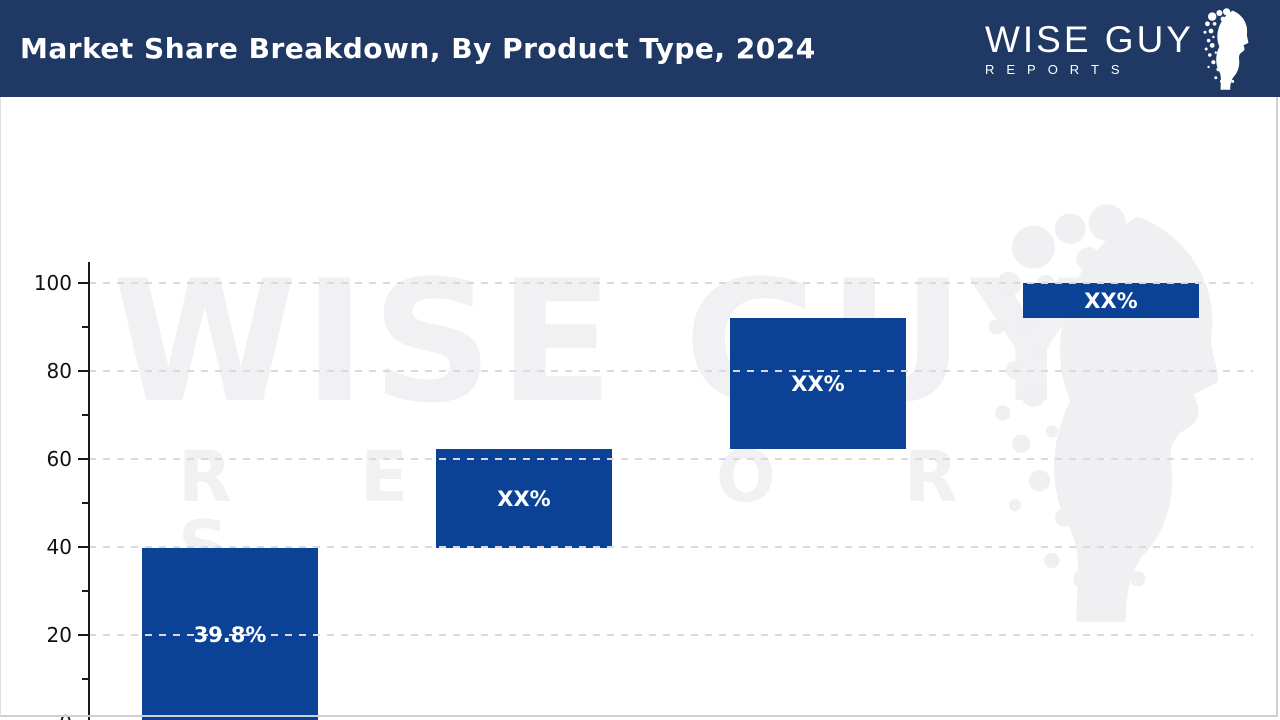 The height and width of the screenshot is (720, 1280). Describe the element at coordinates (59, 371) in the screenshot. I see `y-axis-tick-label: 80` at that location.